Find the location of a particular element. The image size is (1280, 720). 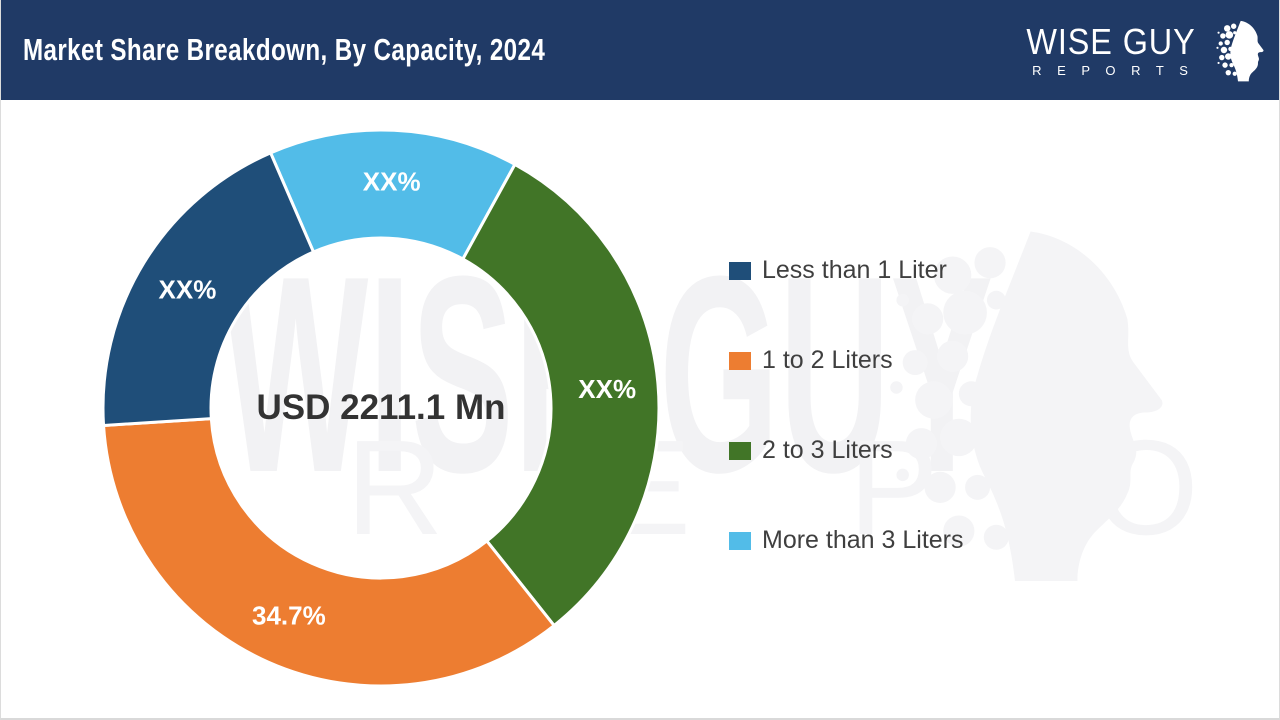

brand-logo: WISE GUY R E P O R T S is located at coordinates (1141, 50).